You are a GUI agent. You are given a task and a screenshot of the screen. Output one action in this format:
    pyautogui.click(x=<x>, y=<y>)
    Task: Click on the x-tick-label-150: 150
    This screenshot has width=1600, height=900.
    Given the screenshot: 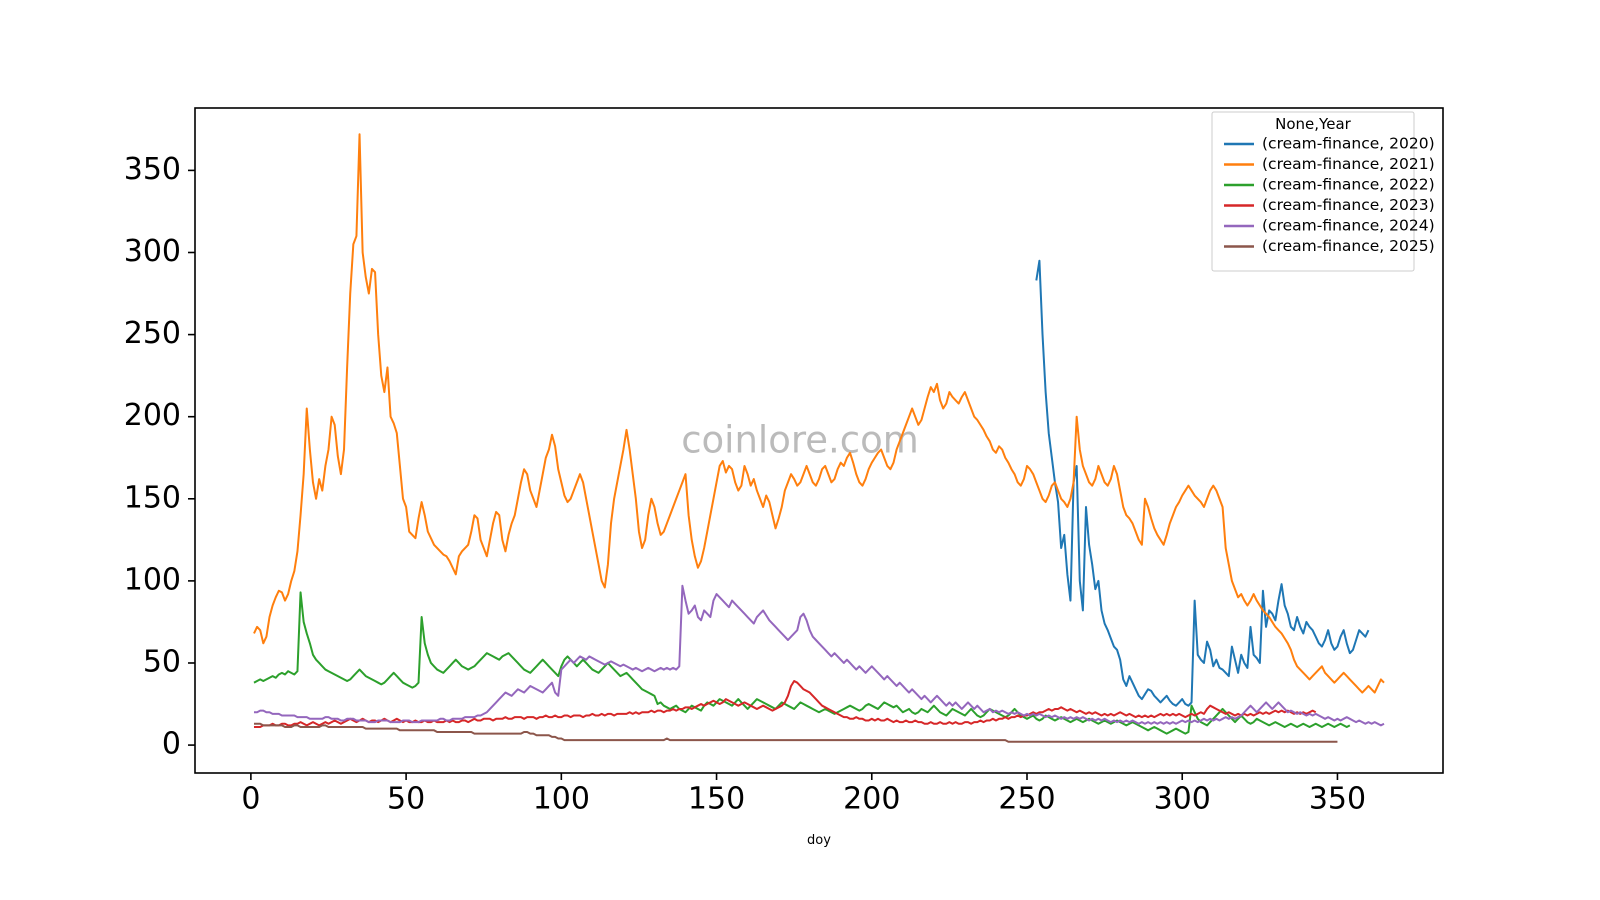 What is the action you would take?
    pyautogui.click(x=716, y=799)
    